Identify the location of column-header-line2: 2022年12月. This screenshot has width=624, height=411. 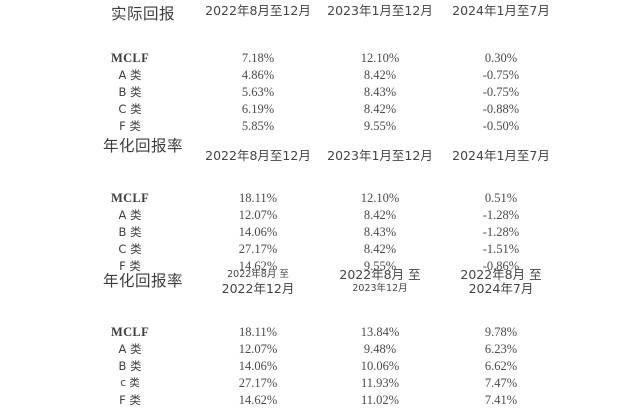
(258, 288).